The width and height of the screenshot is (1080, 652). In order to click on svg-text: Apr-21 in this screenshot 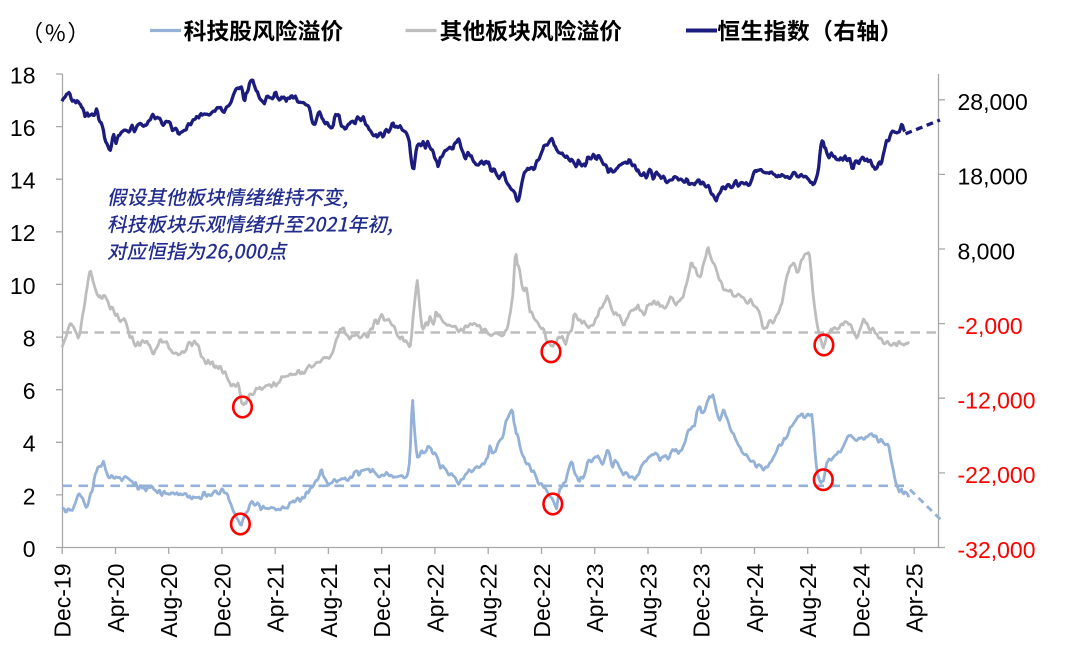, I will do `click(276, 598)`.